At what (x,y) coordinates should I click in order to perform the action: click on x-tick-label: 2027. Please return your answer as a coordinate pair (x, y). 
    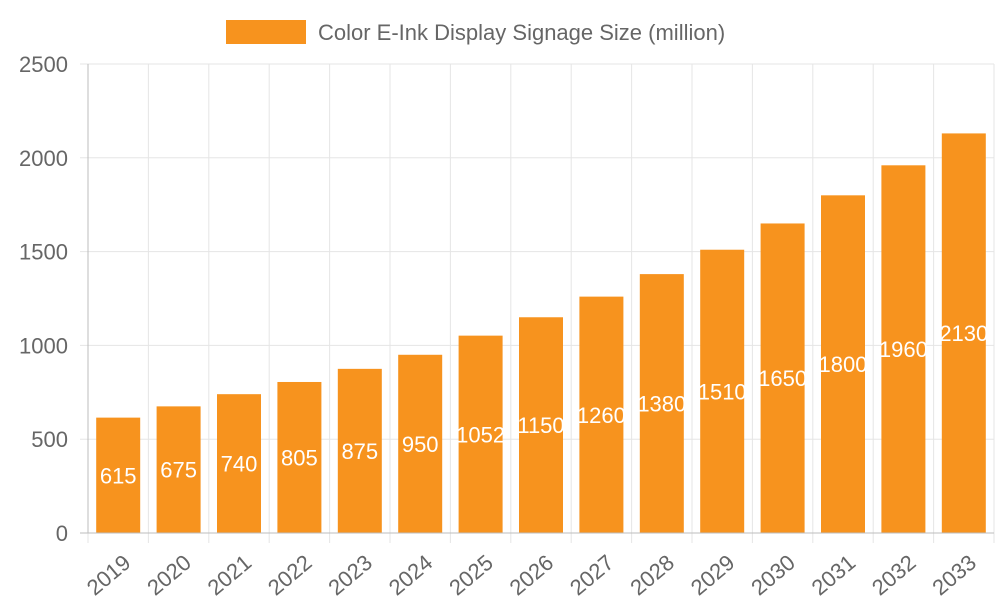
    Looking at the image, I should click on (592, 575).